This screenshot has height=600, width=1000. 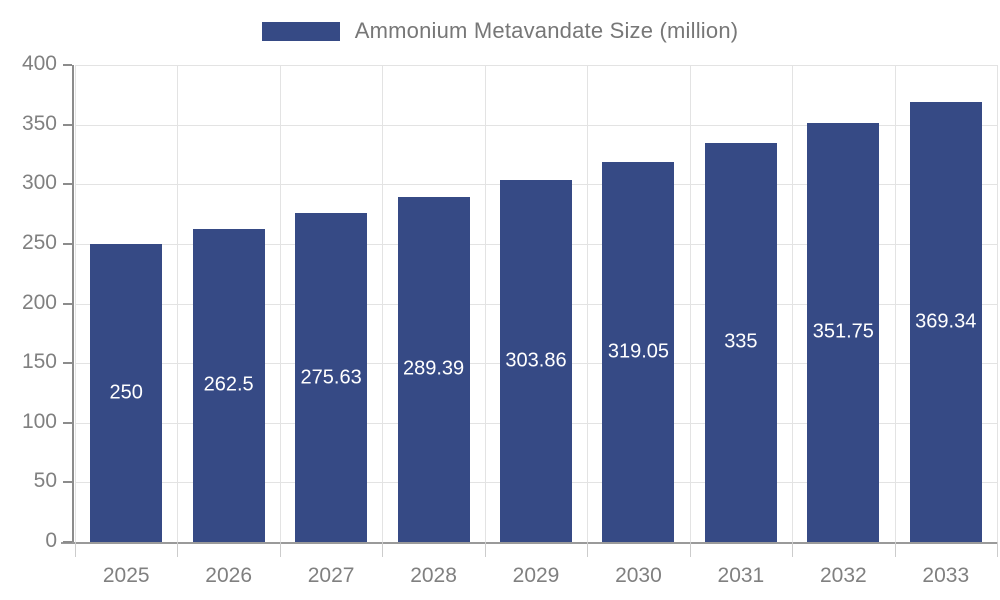 What do you see at coordinates (39, 123) in the screenshot?
I see `y-axis-tick-label: 350` at bounding box center [39, 123].